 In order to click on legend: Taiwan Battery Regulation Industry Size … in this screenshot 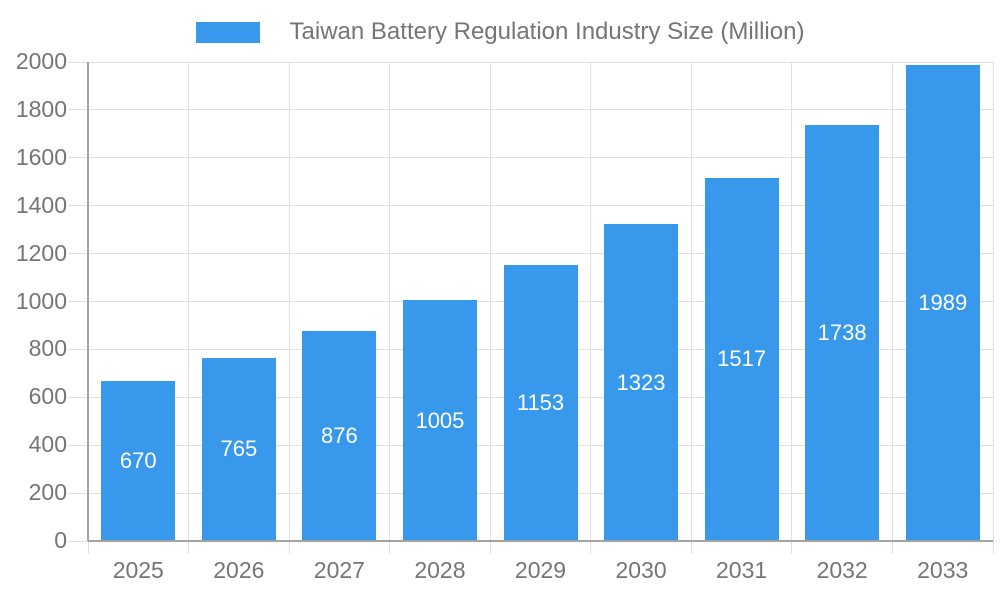, I will do `click(500, 32)`.